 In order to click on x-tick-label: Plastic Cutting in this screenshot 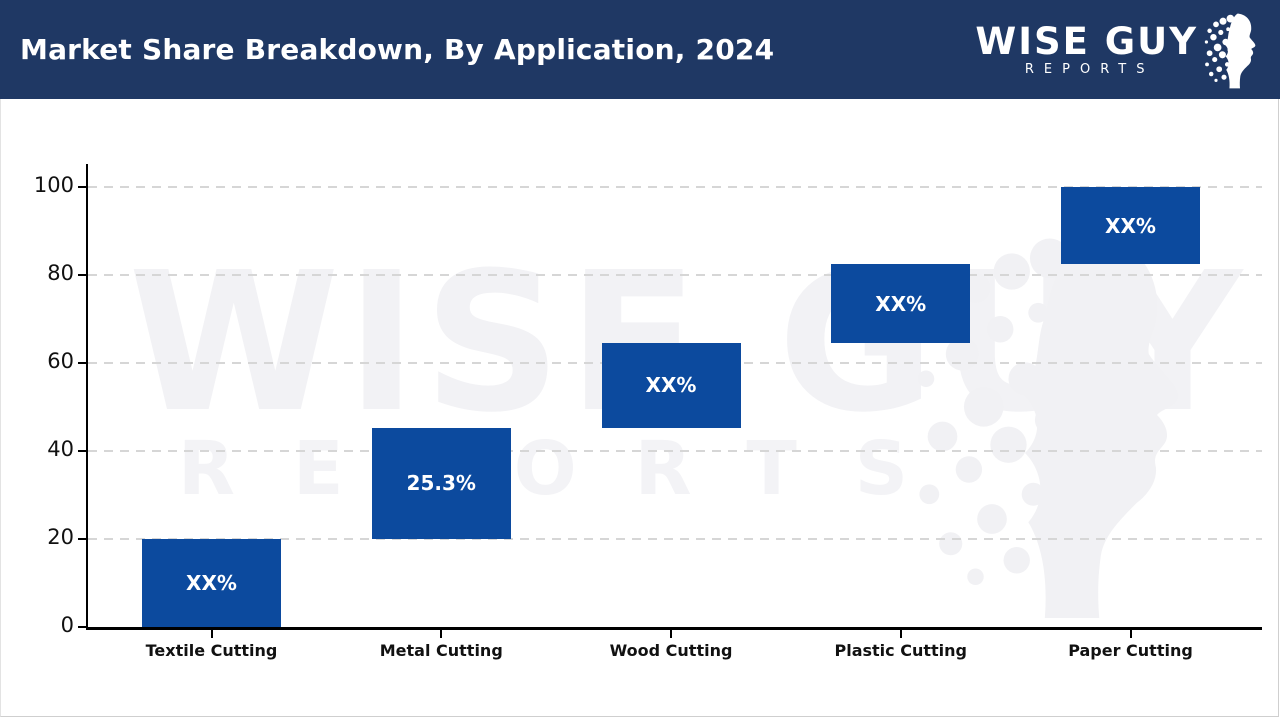, I will do `click(900, 650)`.